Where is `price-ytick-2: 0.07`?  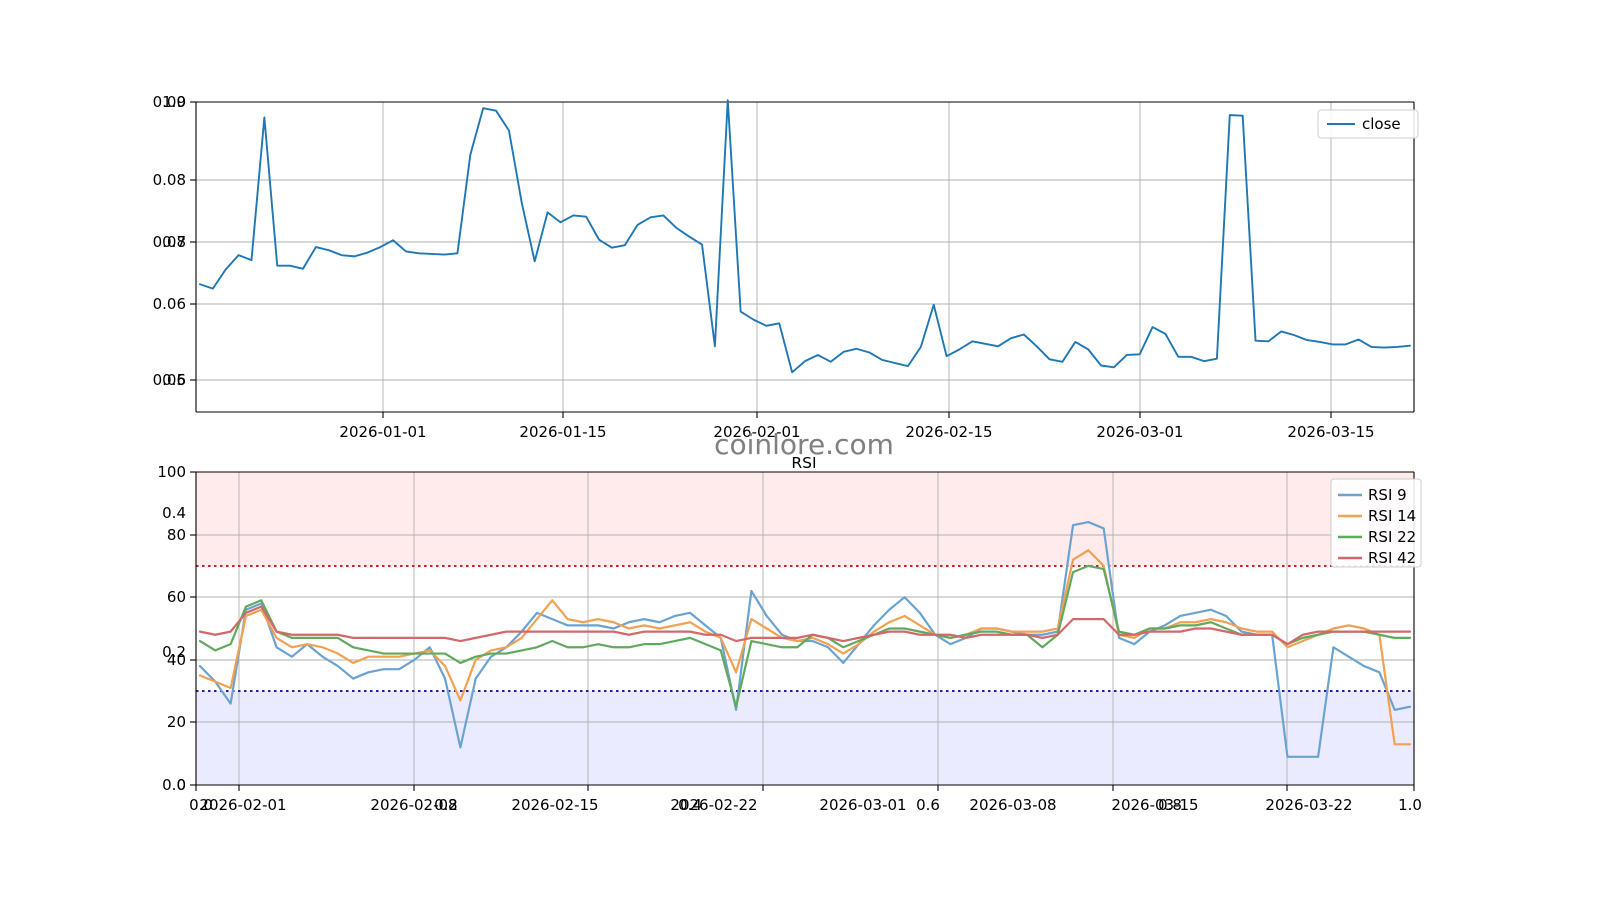
price-ytick-2: 0.07 is located at coordinates (169, 242).